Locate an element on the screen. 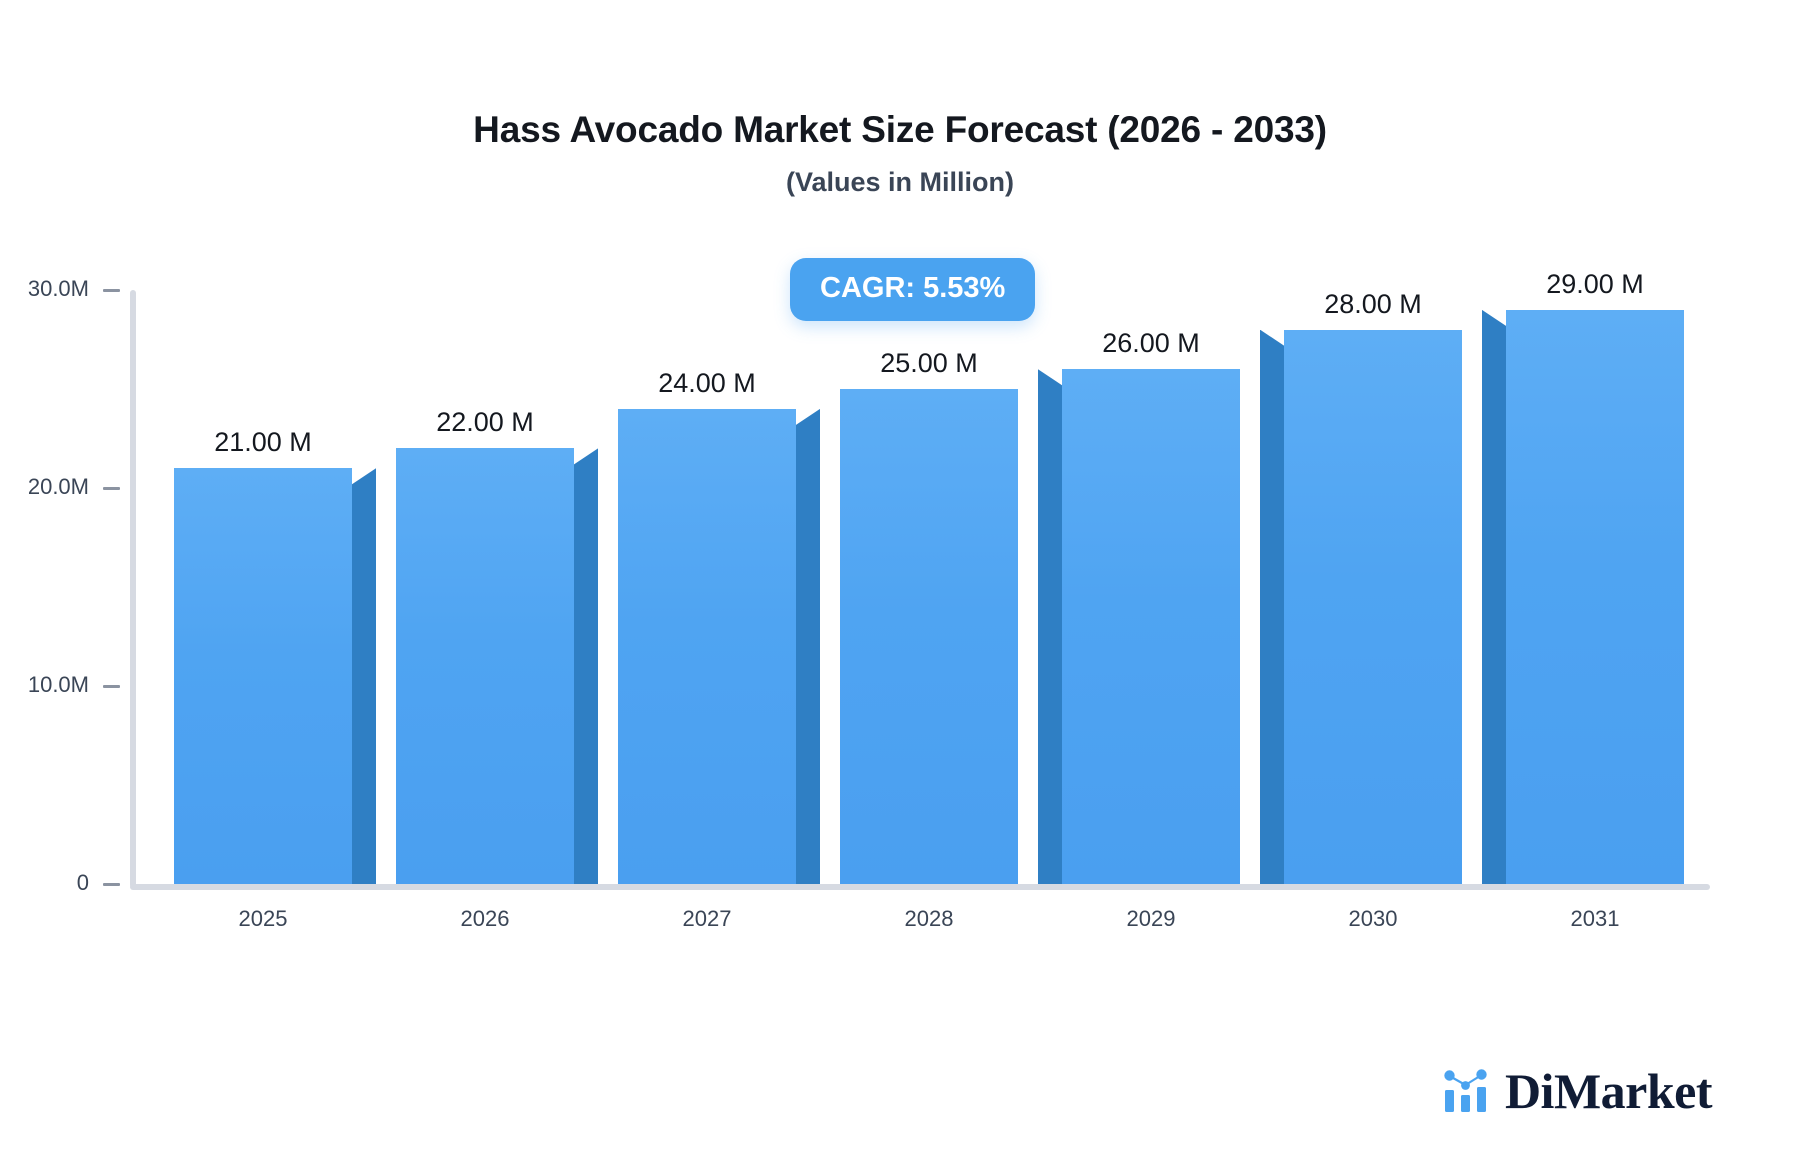  bar-value-label: 24.00 M is located at coordinates (707, 382).